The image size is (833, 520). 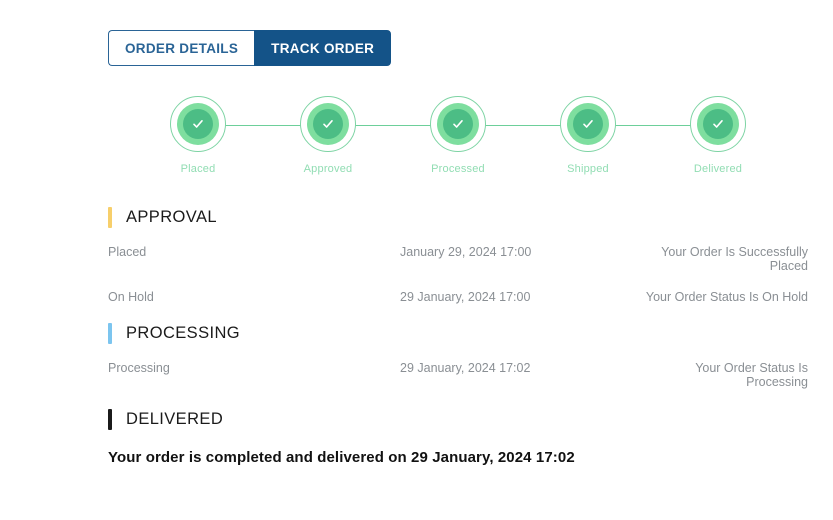 I want to click on step-shipped-circle, so click(x=588, y=124).